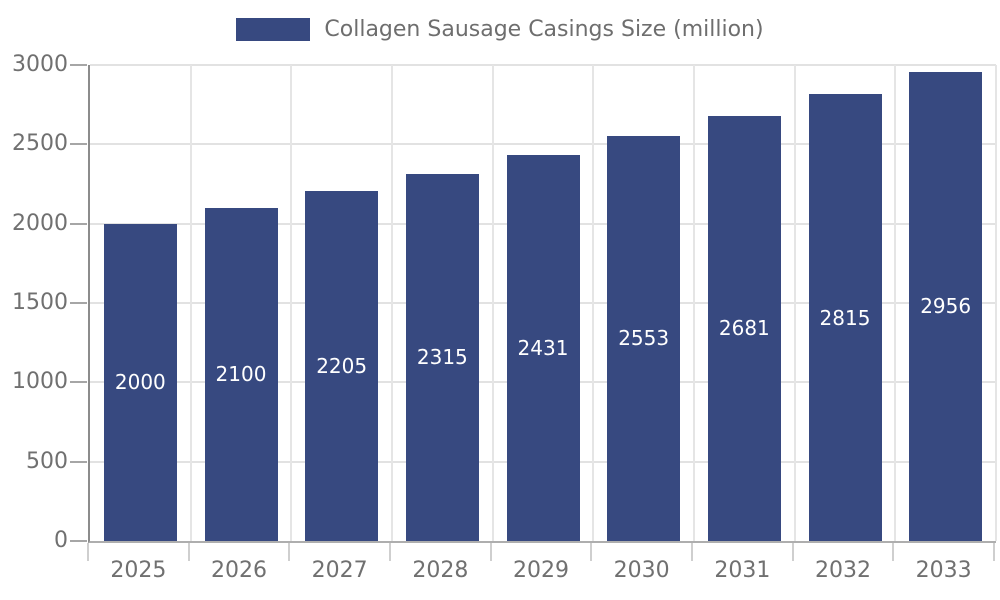  Describe the element at coordinates (40, 64) in the screenshot. I see `y-tick-label: 3000` at that location.